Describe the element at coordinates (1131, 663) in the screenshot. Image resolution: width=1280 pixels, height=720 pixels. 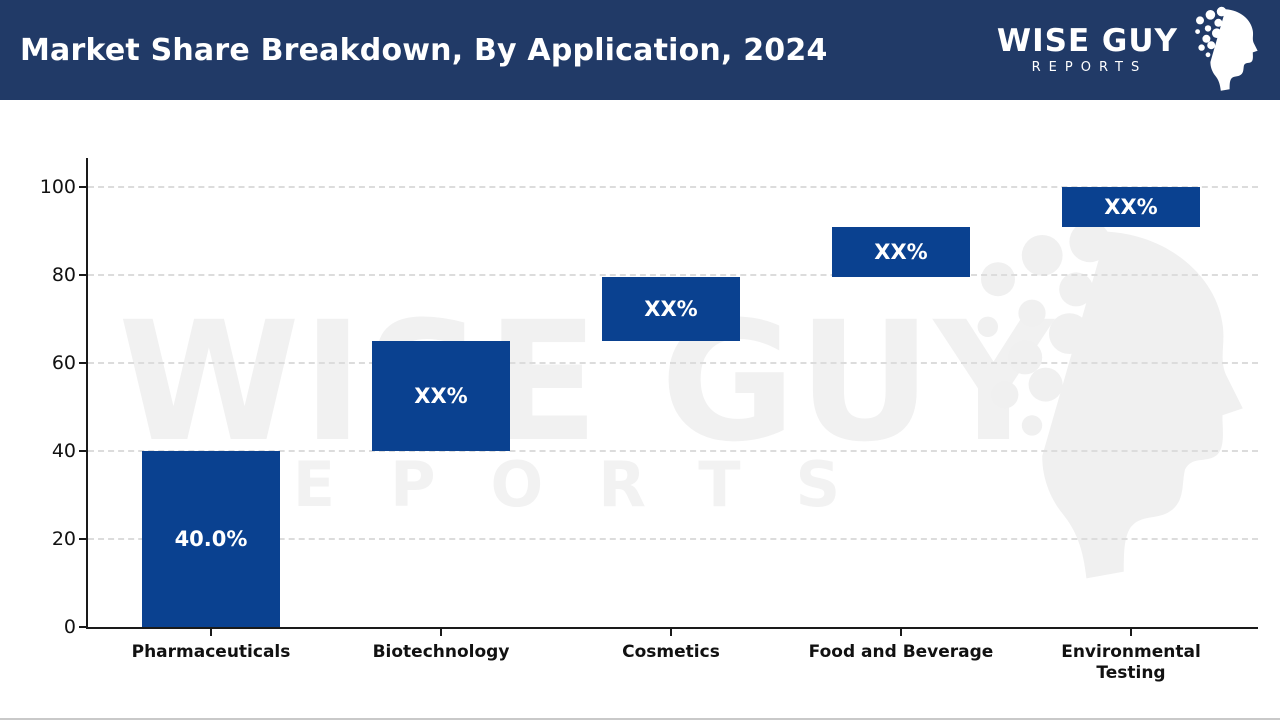
I see `category-label: Environmental Testing` at that location.